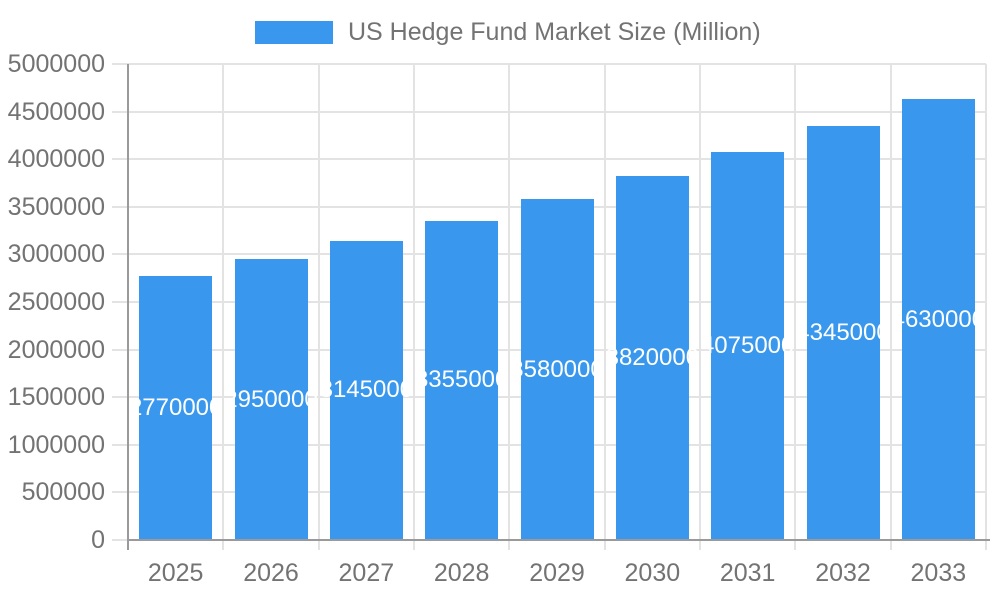 The height and width of the screenshot is (600, 1000). Describe the element at coordinates (56, 111) in the screenshot. I see `y-axis-tick-label: 4500000` at that location.